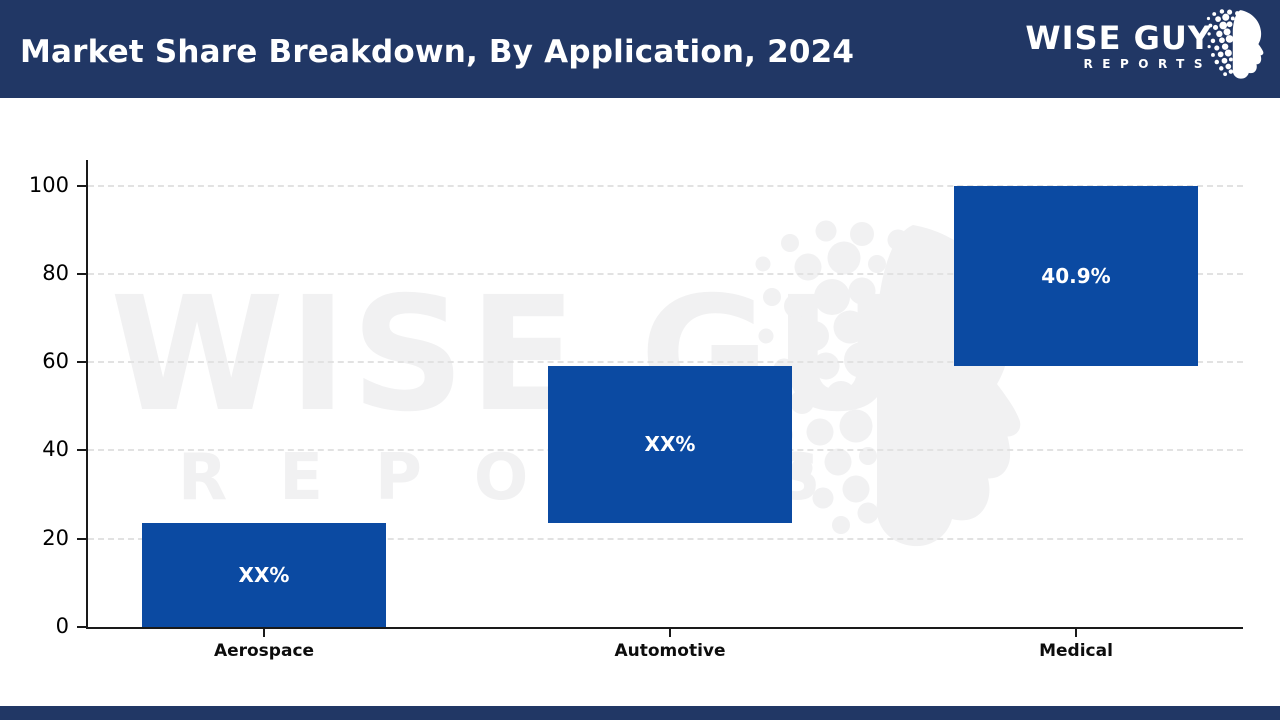 The width and height of the screenshot is (1280, 720). I want to click on y-axis-tick-label: 0, so click(62, 626).